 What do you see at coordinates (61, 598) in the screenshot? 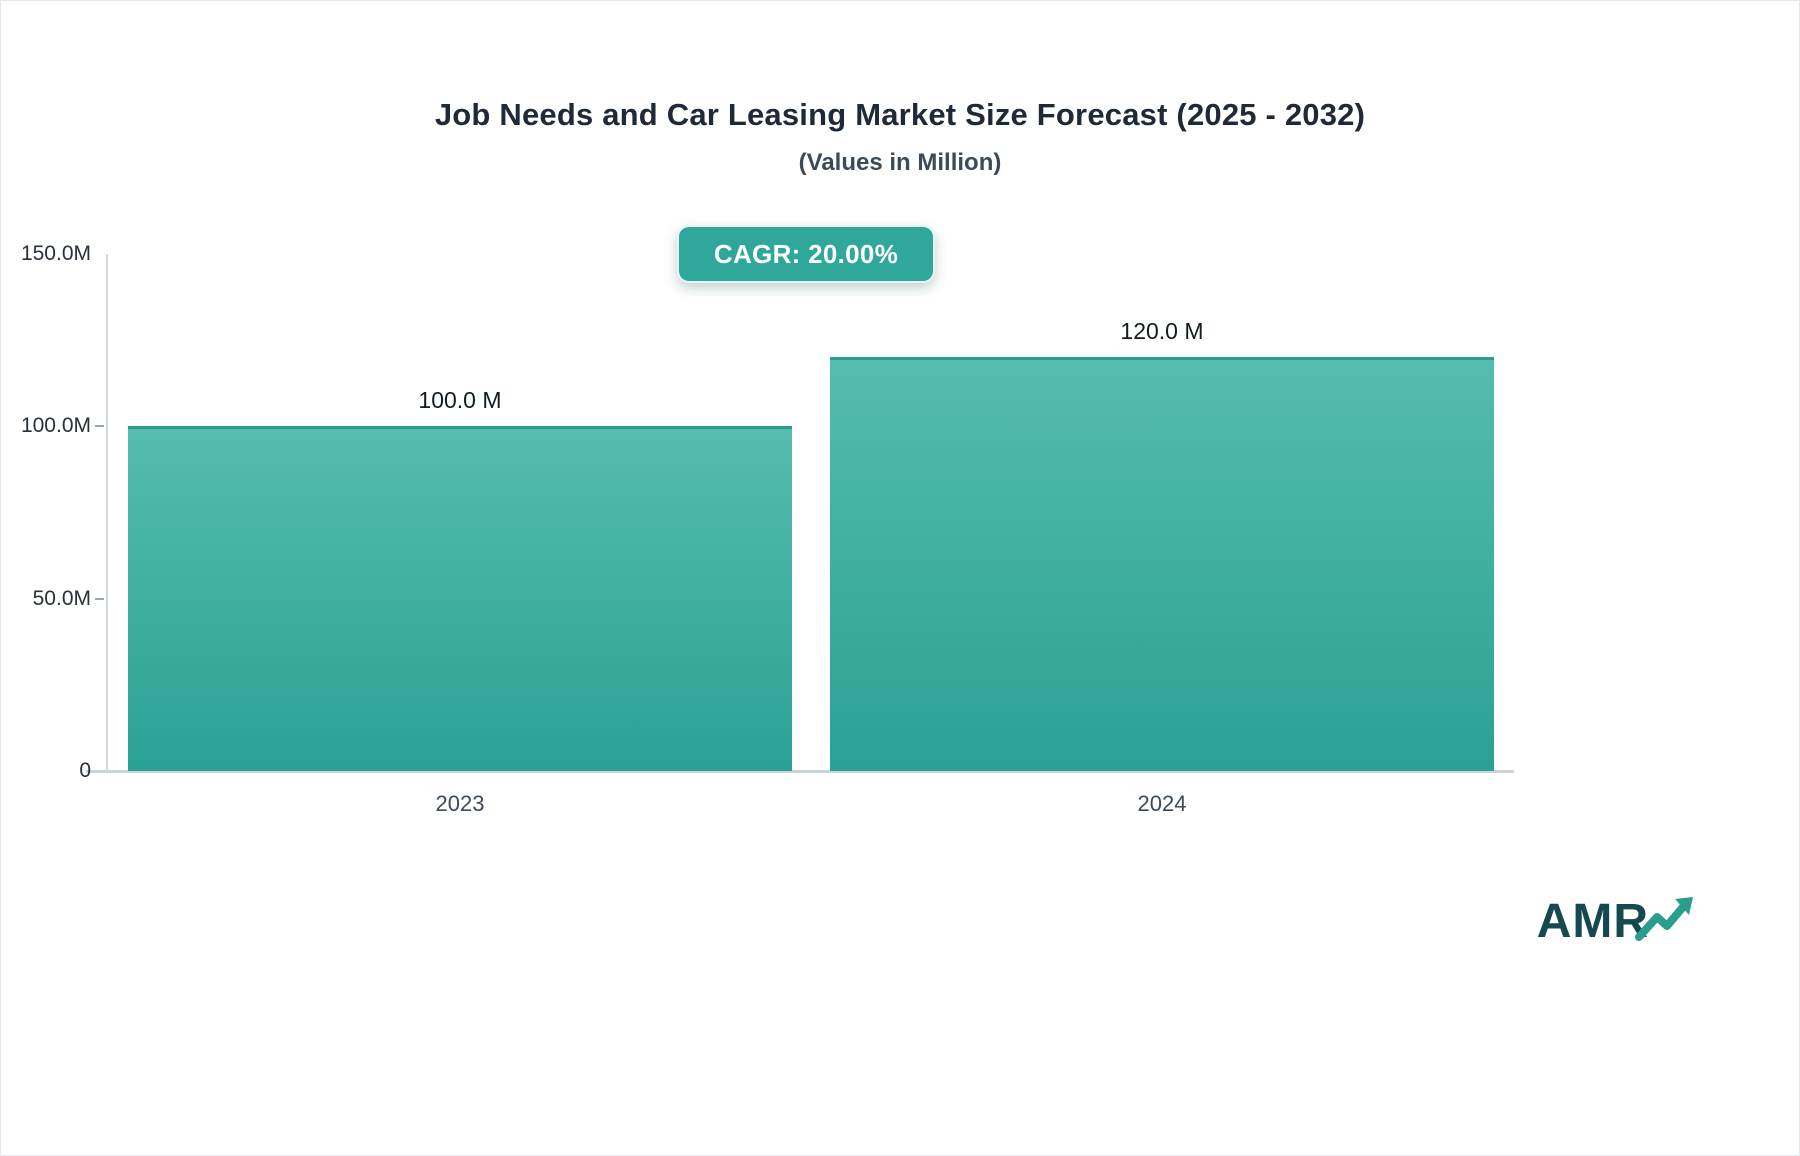
I see `y-axis-tick-label: 50.0M` at bounding box center [61, 598].